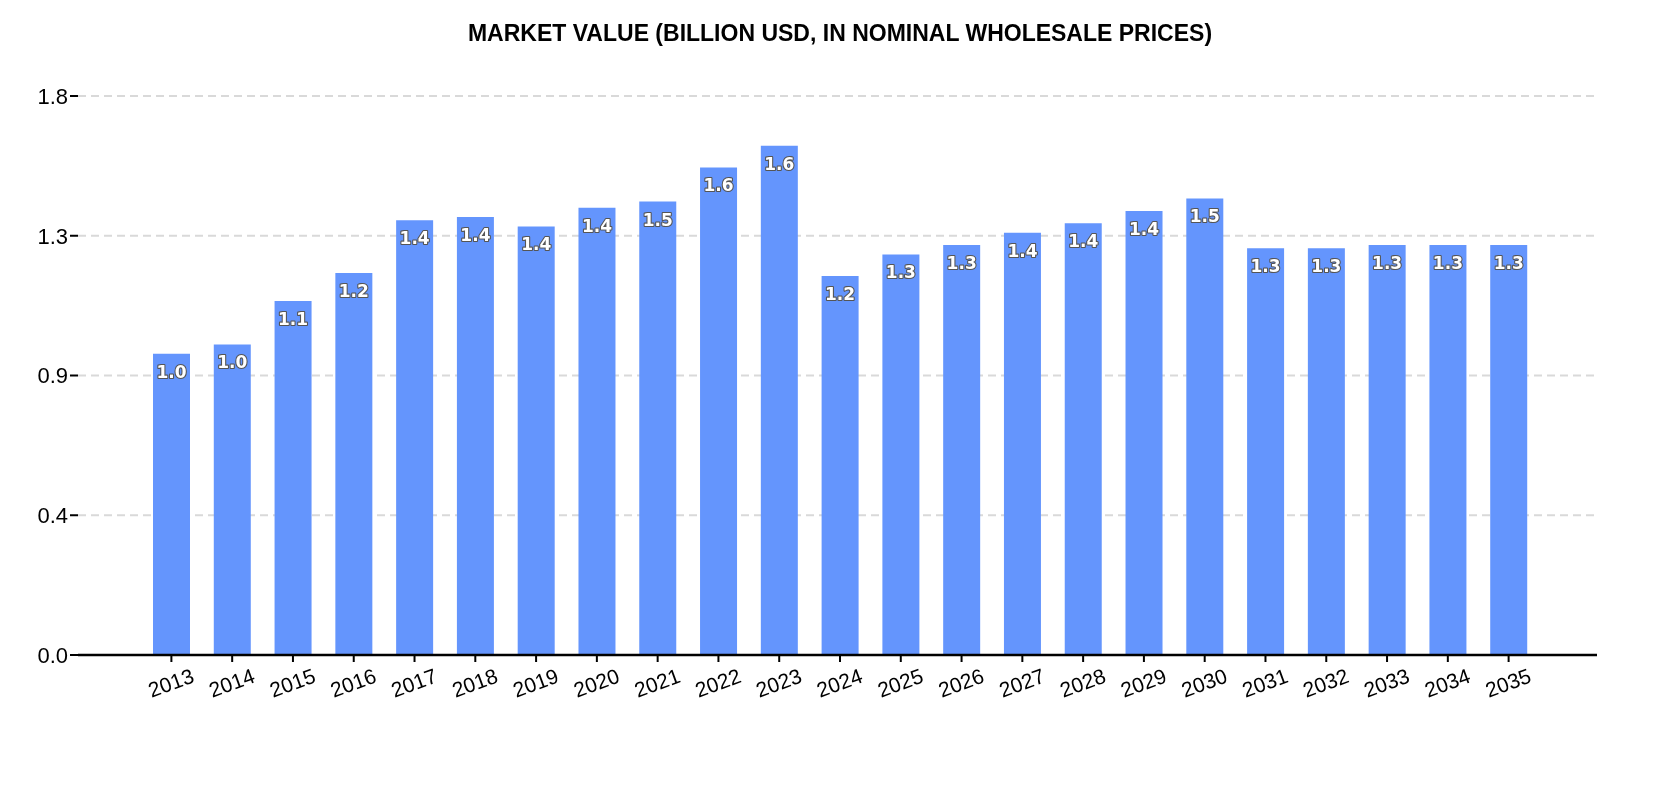  I want to click on x-tick-label: 2031, so click(1265, 682).